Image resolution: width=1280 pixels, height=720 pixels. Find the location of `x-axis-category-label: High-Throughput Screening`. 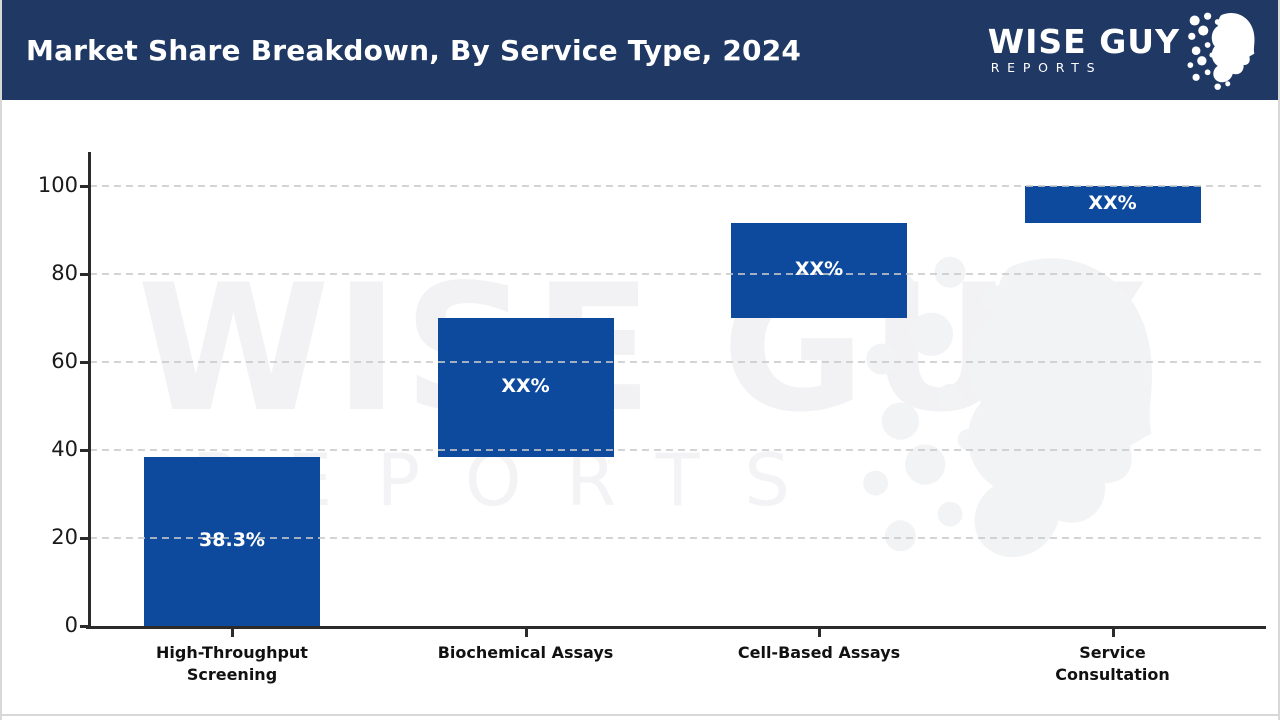

x-axis-category-label: High-Throughput Screening is located at coordinates (232, 663).